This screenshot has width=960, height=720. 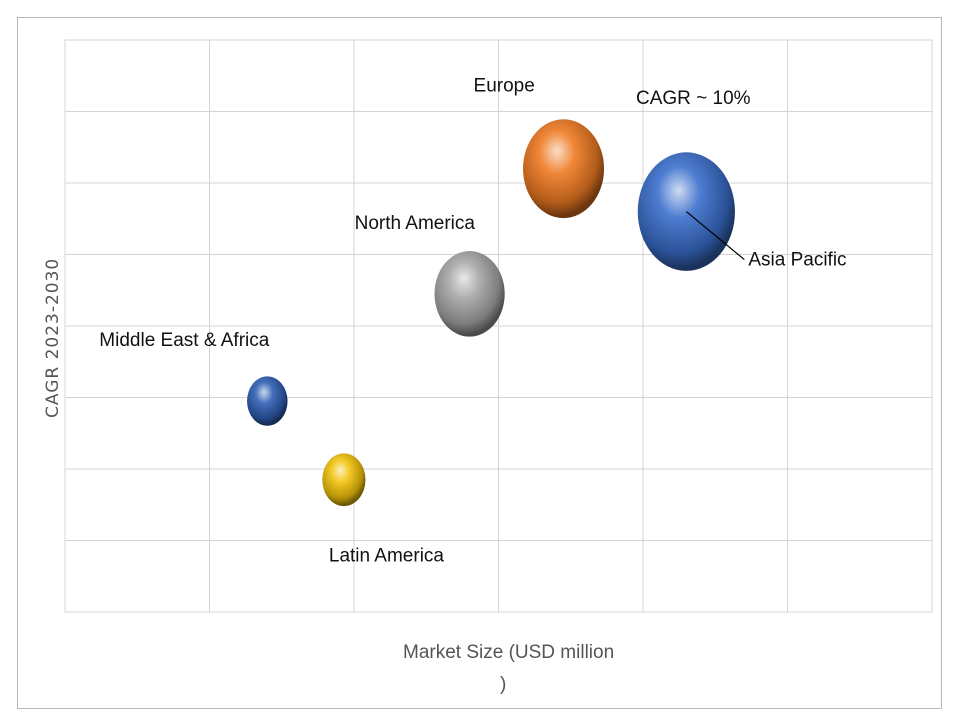 I want to click on x-axis-label: Market Size (USD million, so click(x=508, y=652).